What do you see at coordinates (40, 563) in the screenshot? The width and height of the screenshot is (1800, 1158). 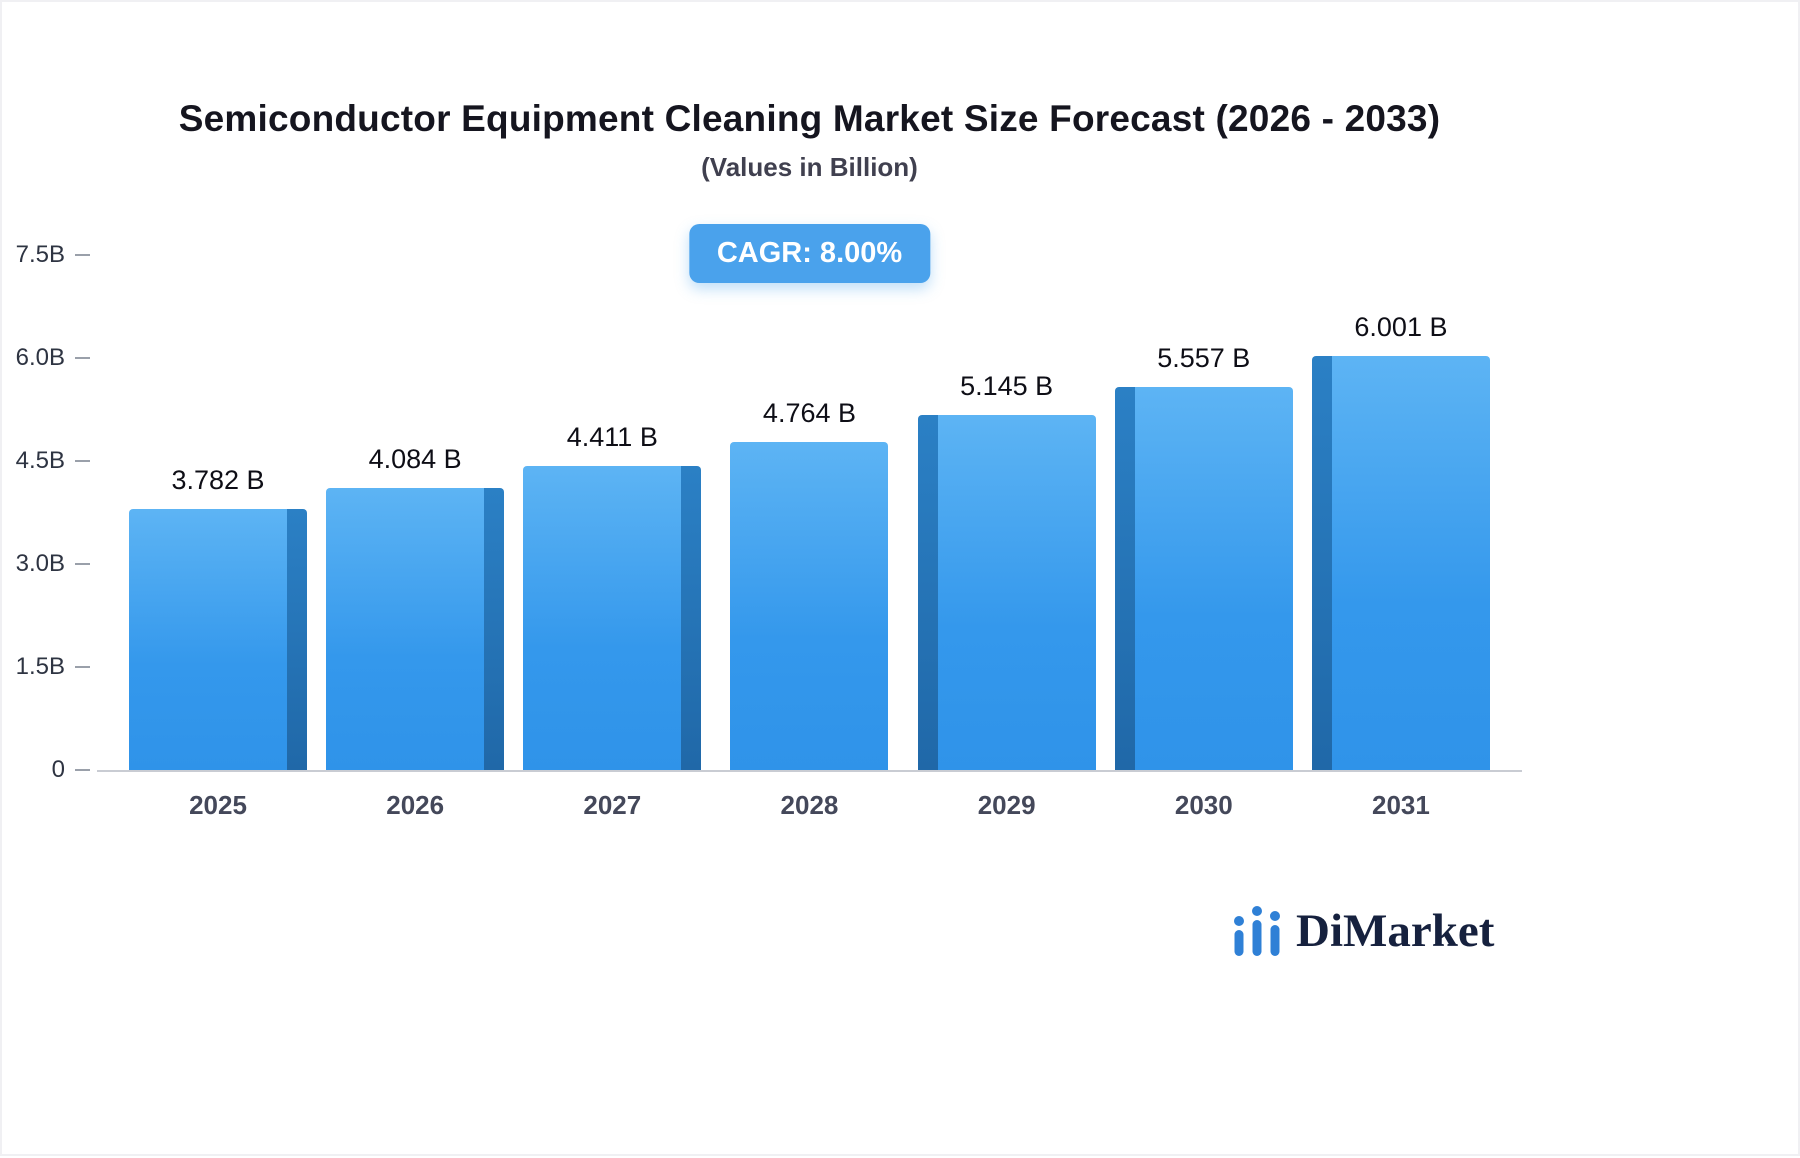 I see `y-tick-label: 3.0B` at bounding box center [40, 563].